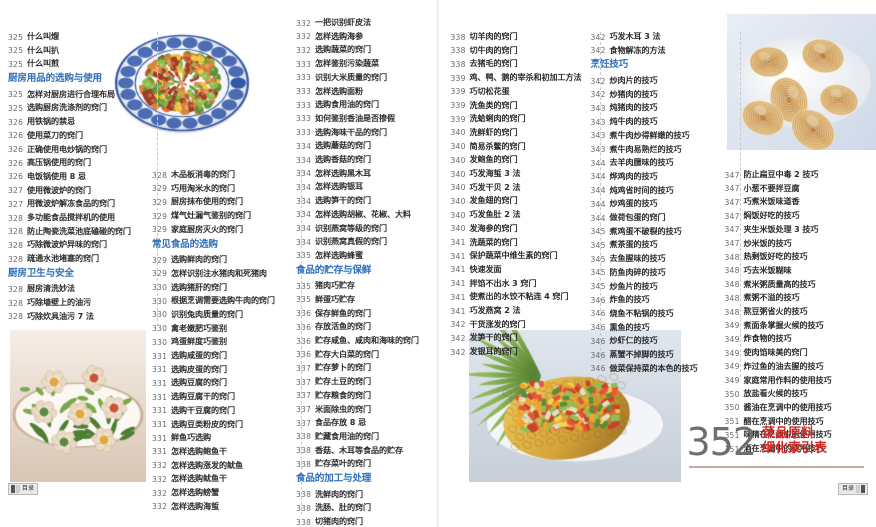 Image resolution: width=876 pixels, height=527 pixels. What do you see at coordinates (367, 300) in the screenshot?
I see `toc-entry: 335 鲜蛋巧贮存` at bounding box center [367, 300].